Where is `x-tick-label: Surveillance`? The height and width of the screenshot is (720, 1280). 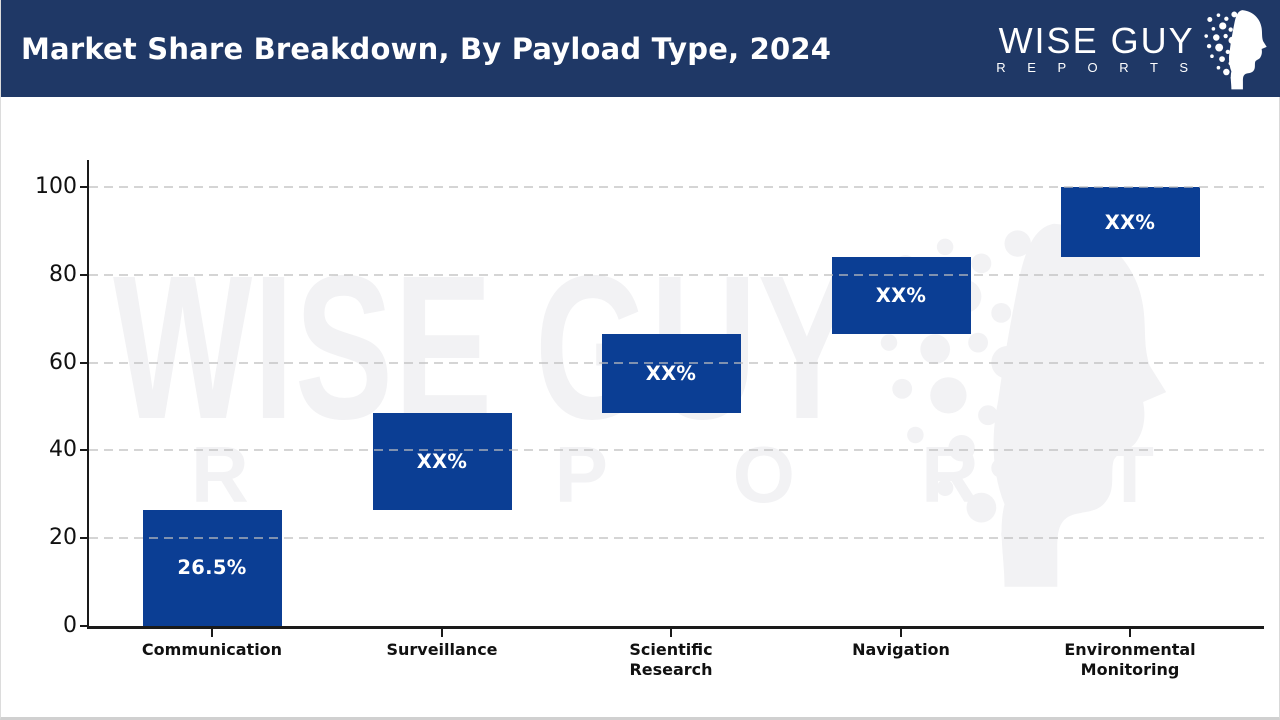 x-tick-label: Surveillance is located at coordinates (442, 649).